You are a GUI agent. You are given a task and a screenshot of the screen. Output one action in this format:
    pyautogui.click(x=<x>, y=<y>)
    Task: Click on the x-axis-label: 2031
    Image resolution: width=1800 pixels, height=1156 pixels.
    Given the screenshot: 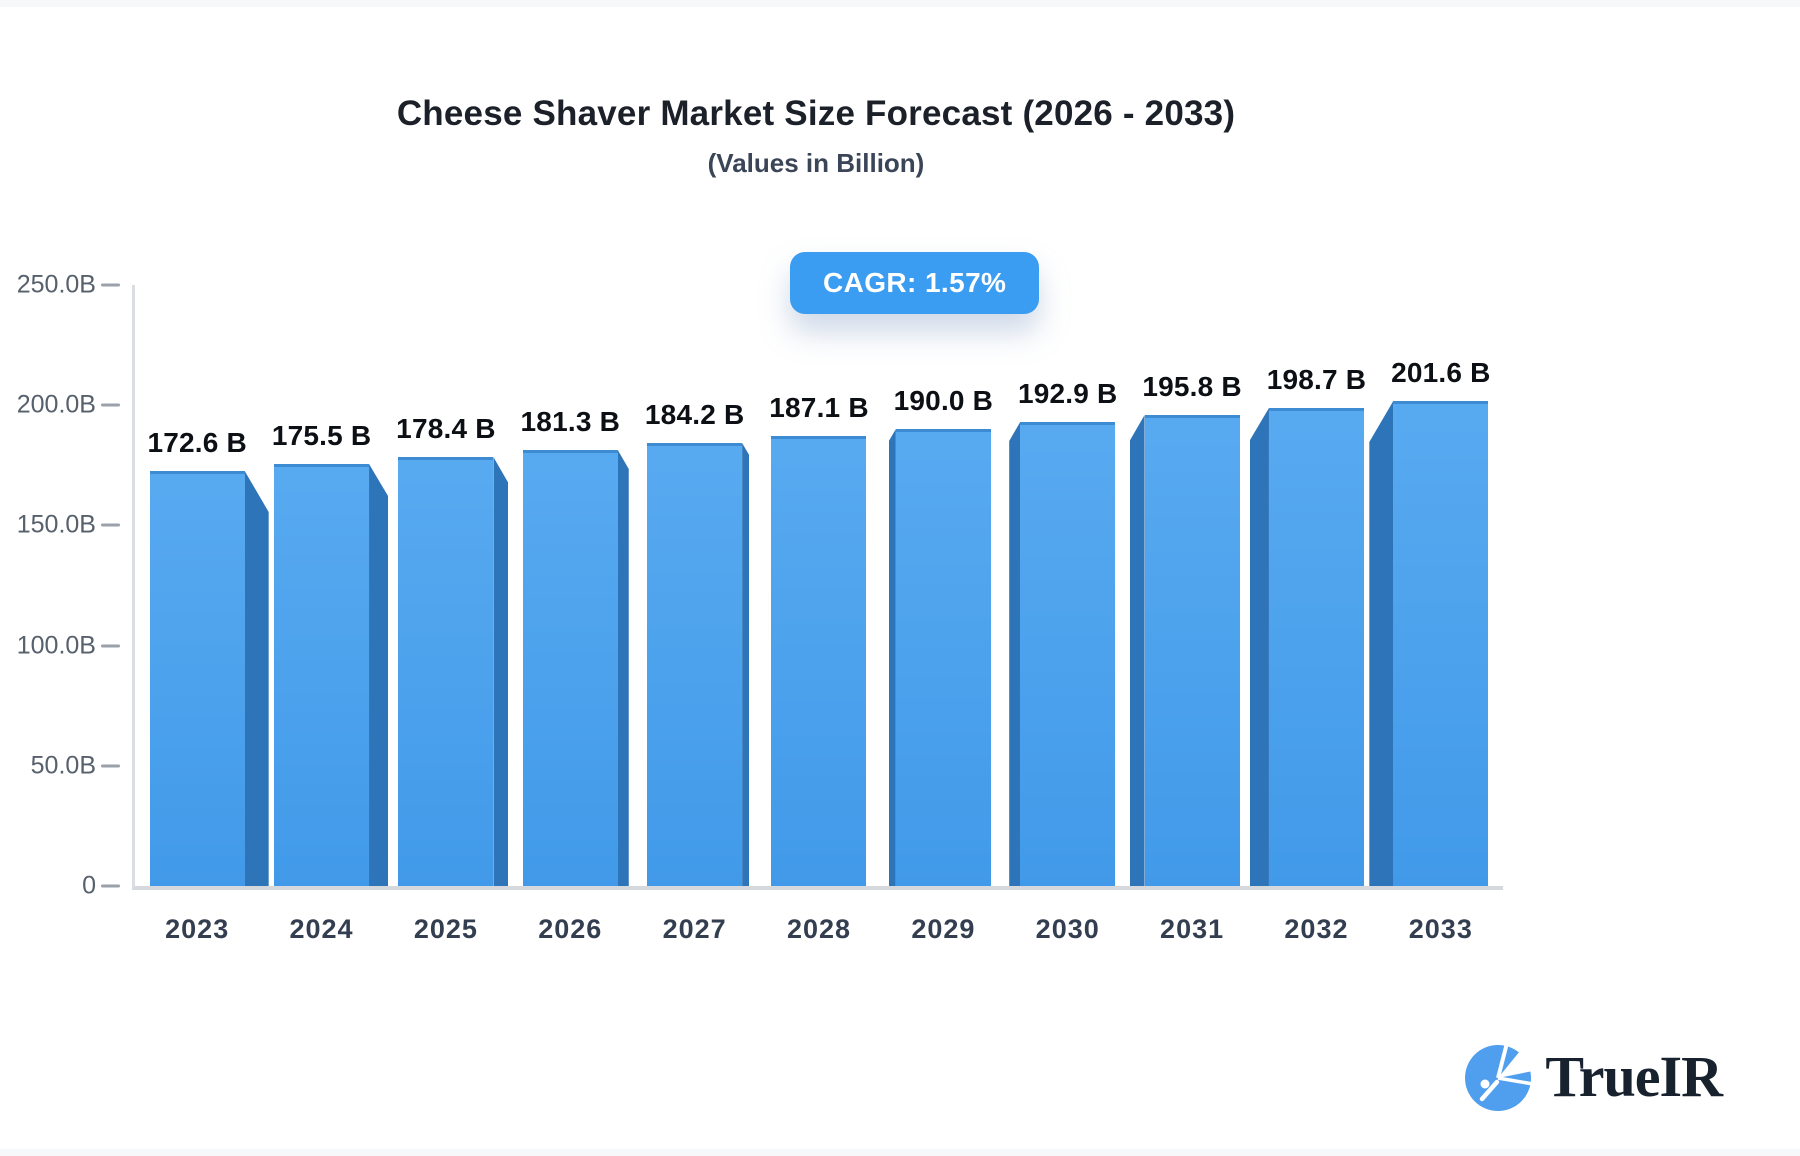 What is the action you would take?
    pyautogui.click(x=1192, y=929)
    